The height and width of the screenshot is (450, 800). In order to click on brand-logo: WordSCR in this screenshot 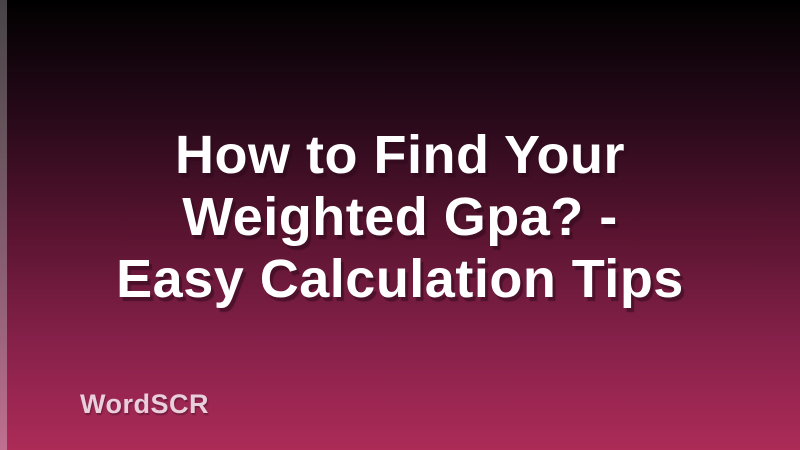, I will do `click(144, 404)`.